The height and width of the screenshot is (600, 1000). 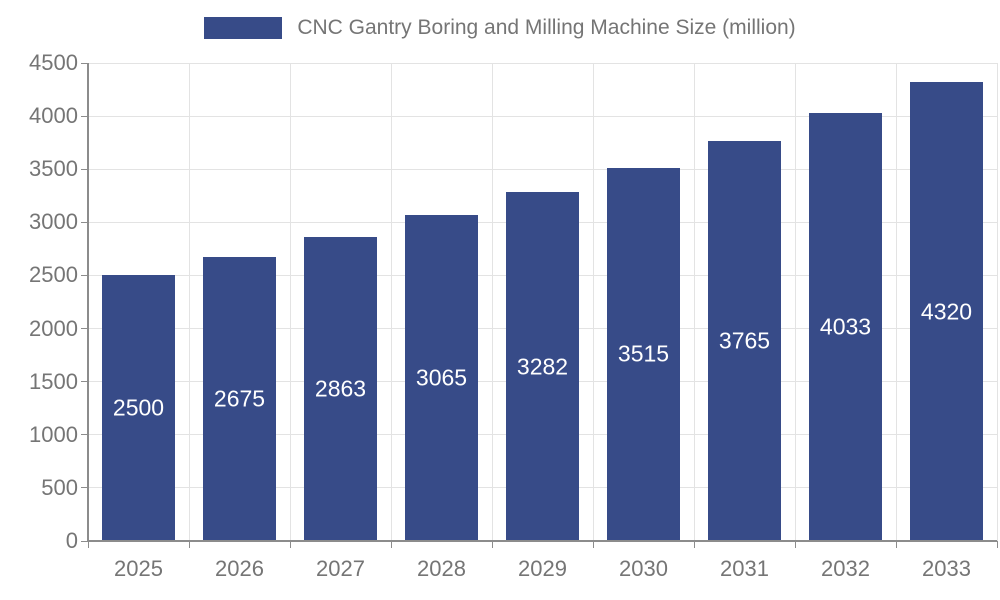 I want to click on bar-2031, so click(x=744, y=341).